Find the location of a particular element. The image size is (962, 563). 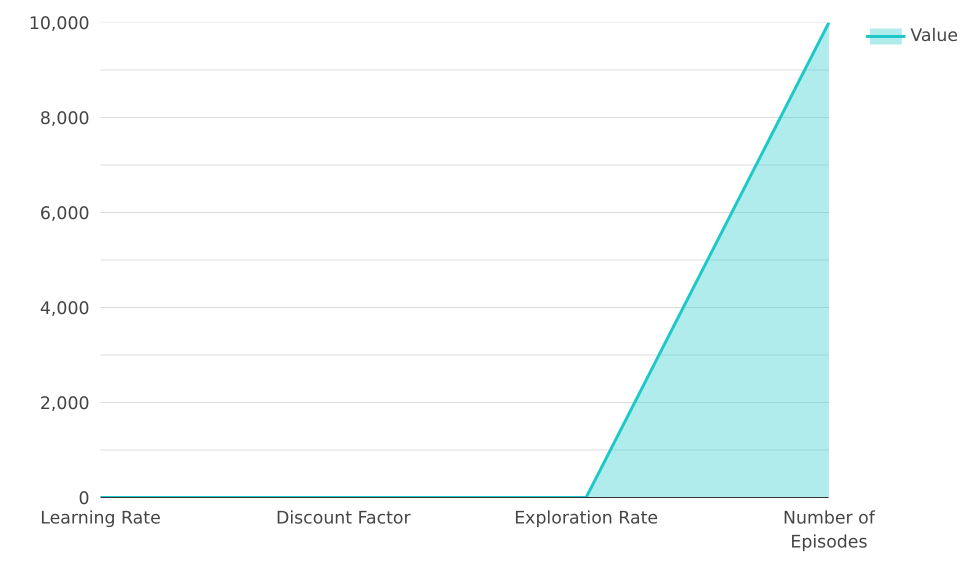

y-tick-label: 8,000 is located at coordinates (65, 119).